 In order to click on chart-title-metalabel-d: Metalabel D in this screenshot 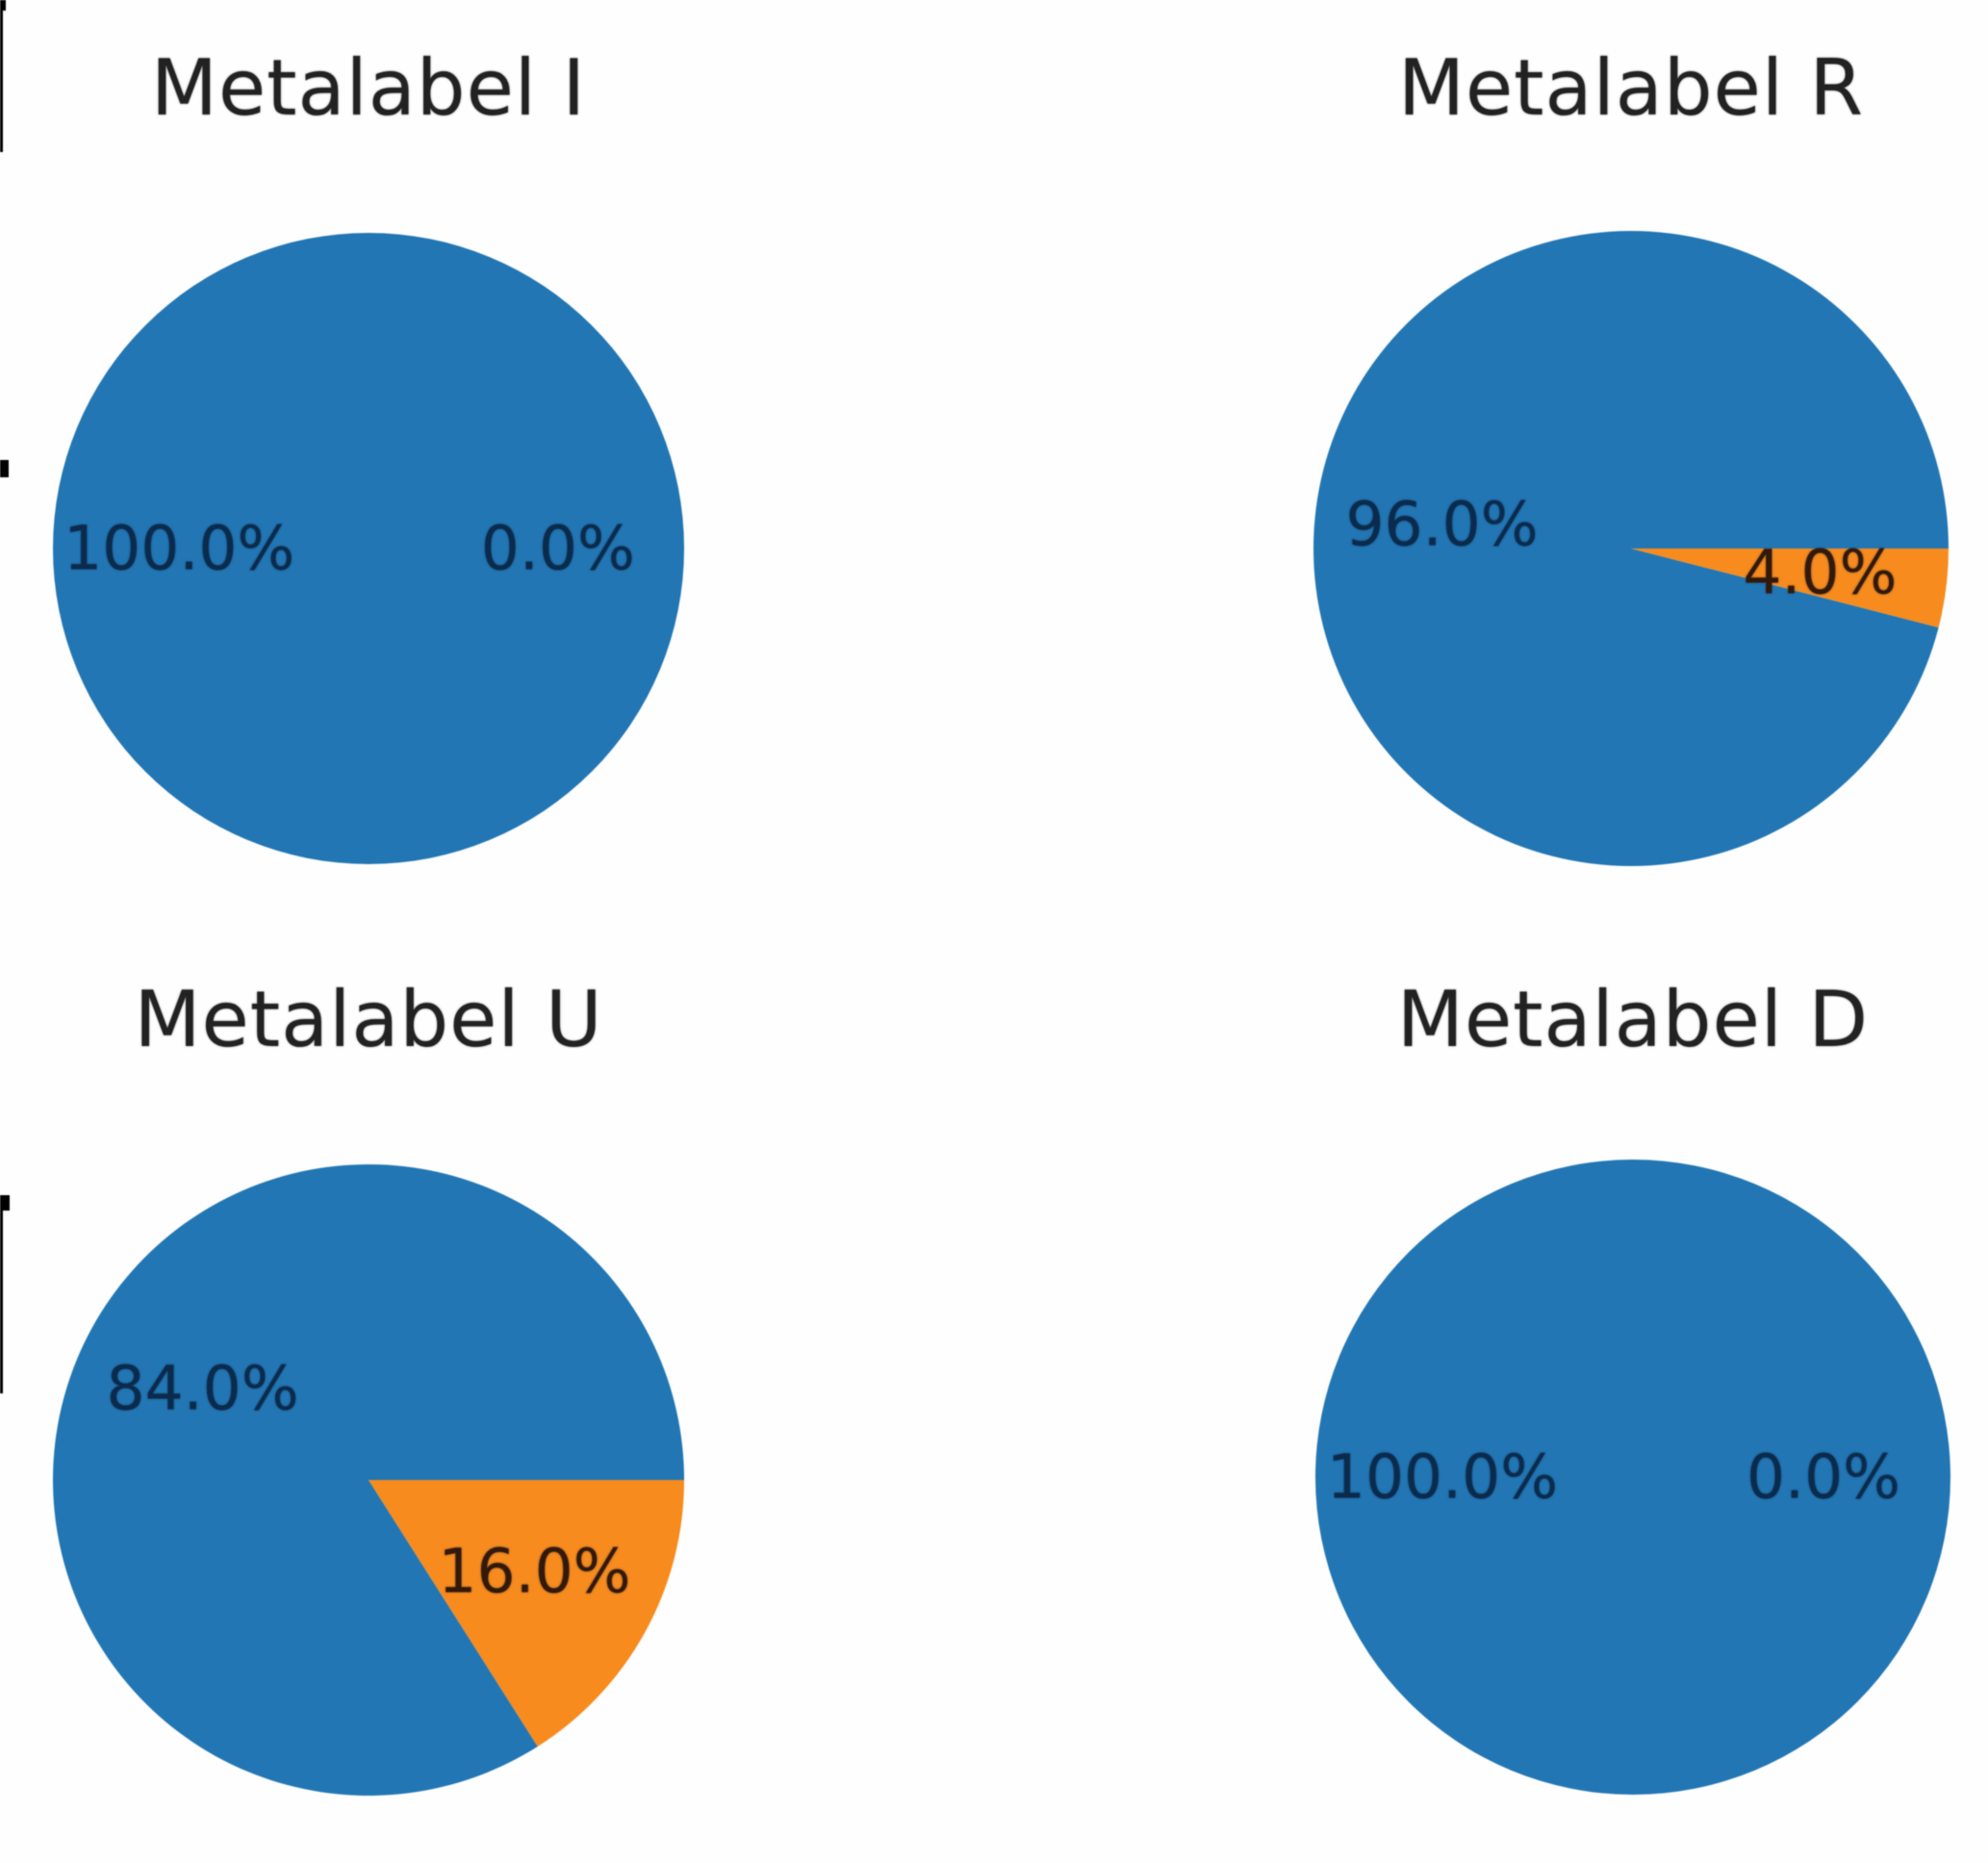, I will do `click(1633, 1019)`.